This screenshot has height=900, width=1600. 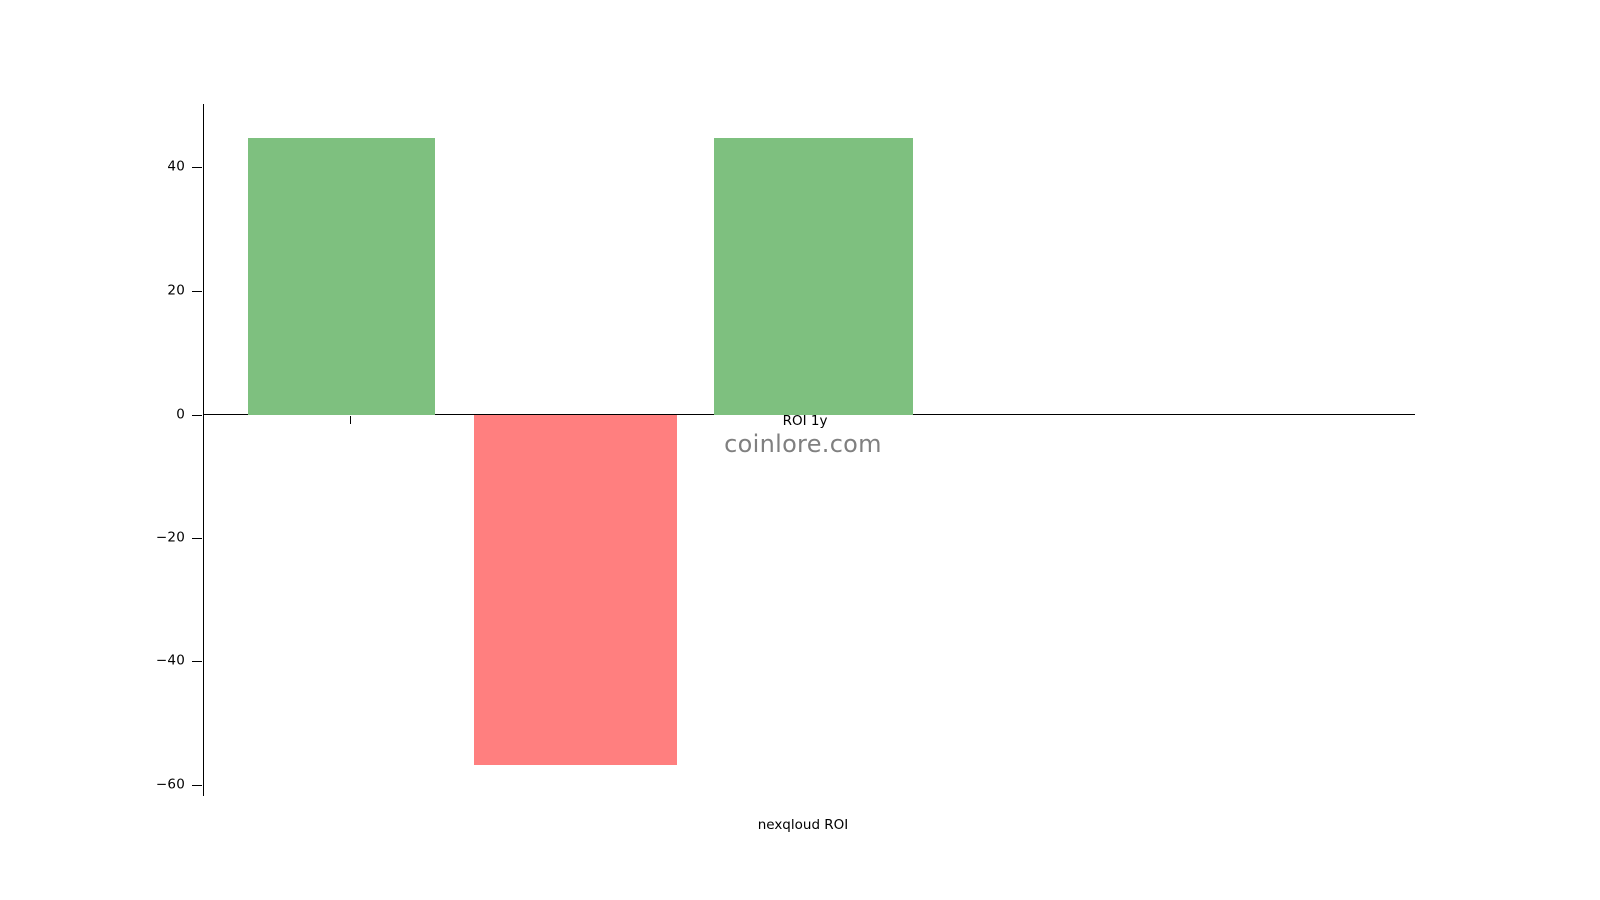 What do you see at coordinates (170, 537) in the screenshot?
I see `y-axis-tick-label-neg20: −20` at bounding box center [170, 537].